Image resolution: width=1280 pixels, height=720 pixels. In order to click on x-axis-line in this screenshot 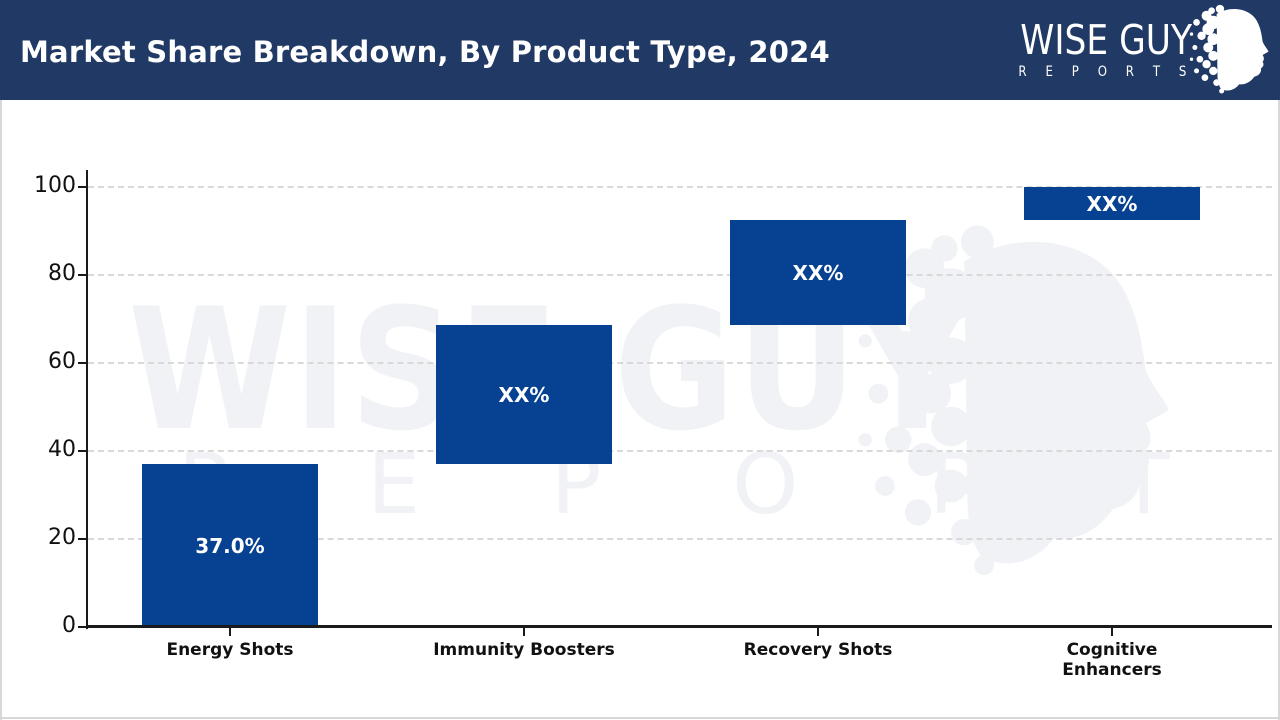, I will do `click(679, 626)`.